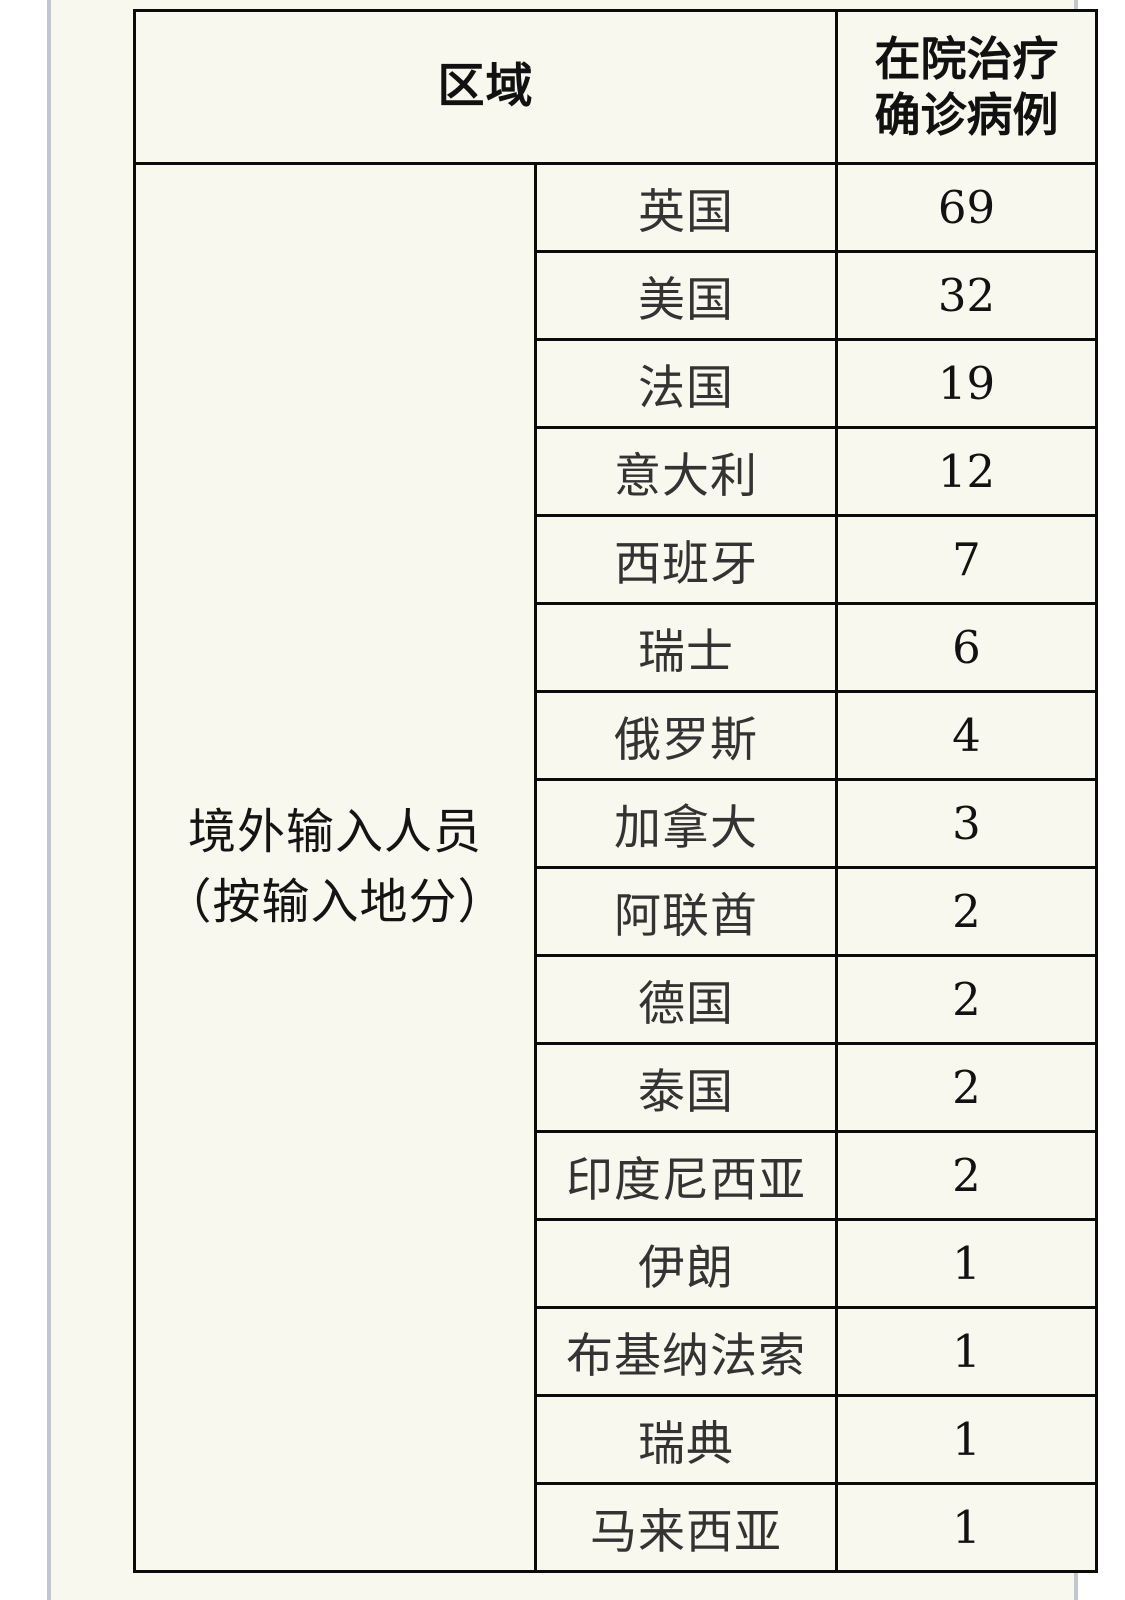 The image size is (1125, 1600). What do you see at coordinates (686, 999) in the screenshot?
I see `cell-place-name: 德国` at bounding box center [686, 999].